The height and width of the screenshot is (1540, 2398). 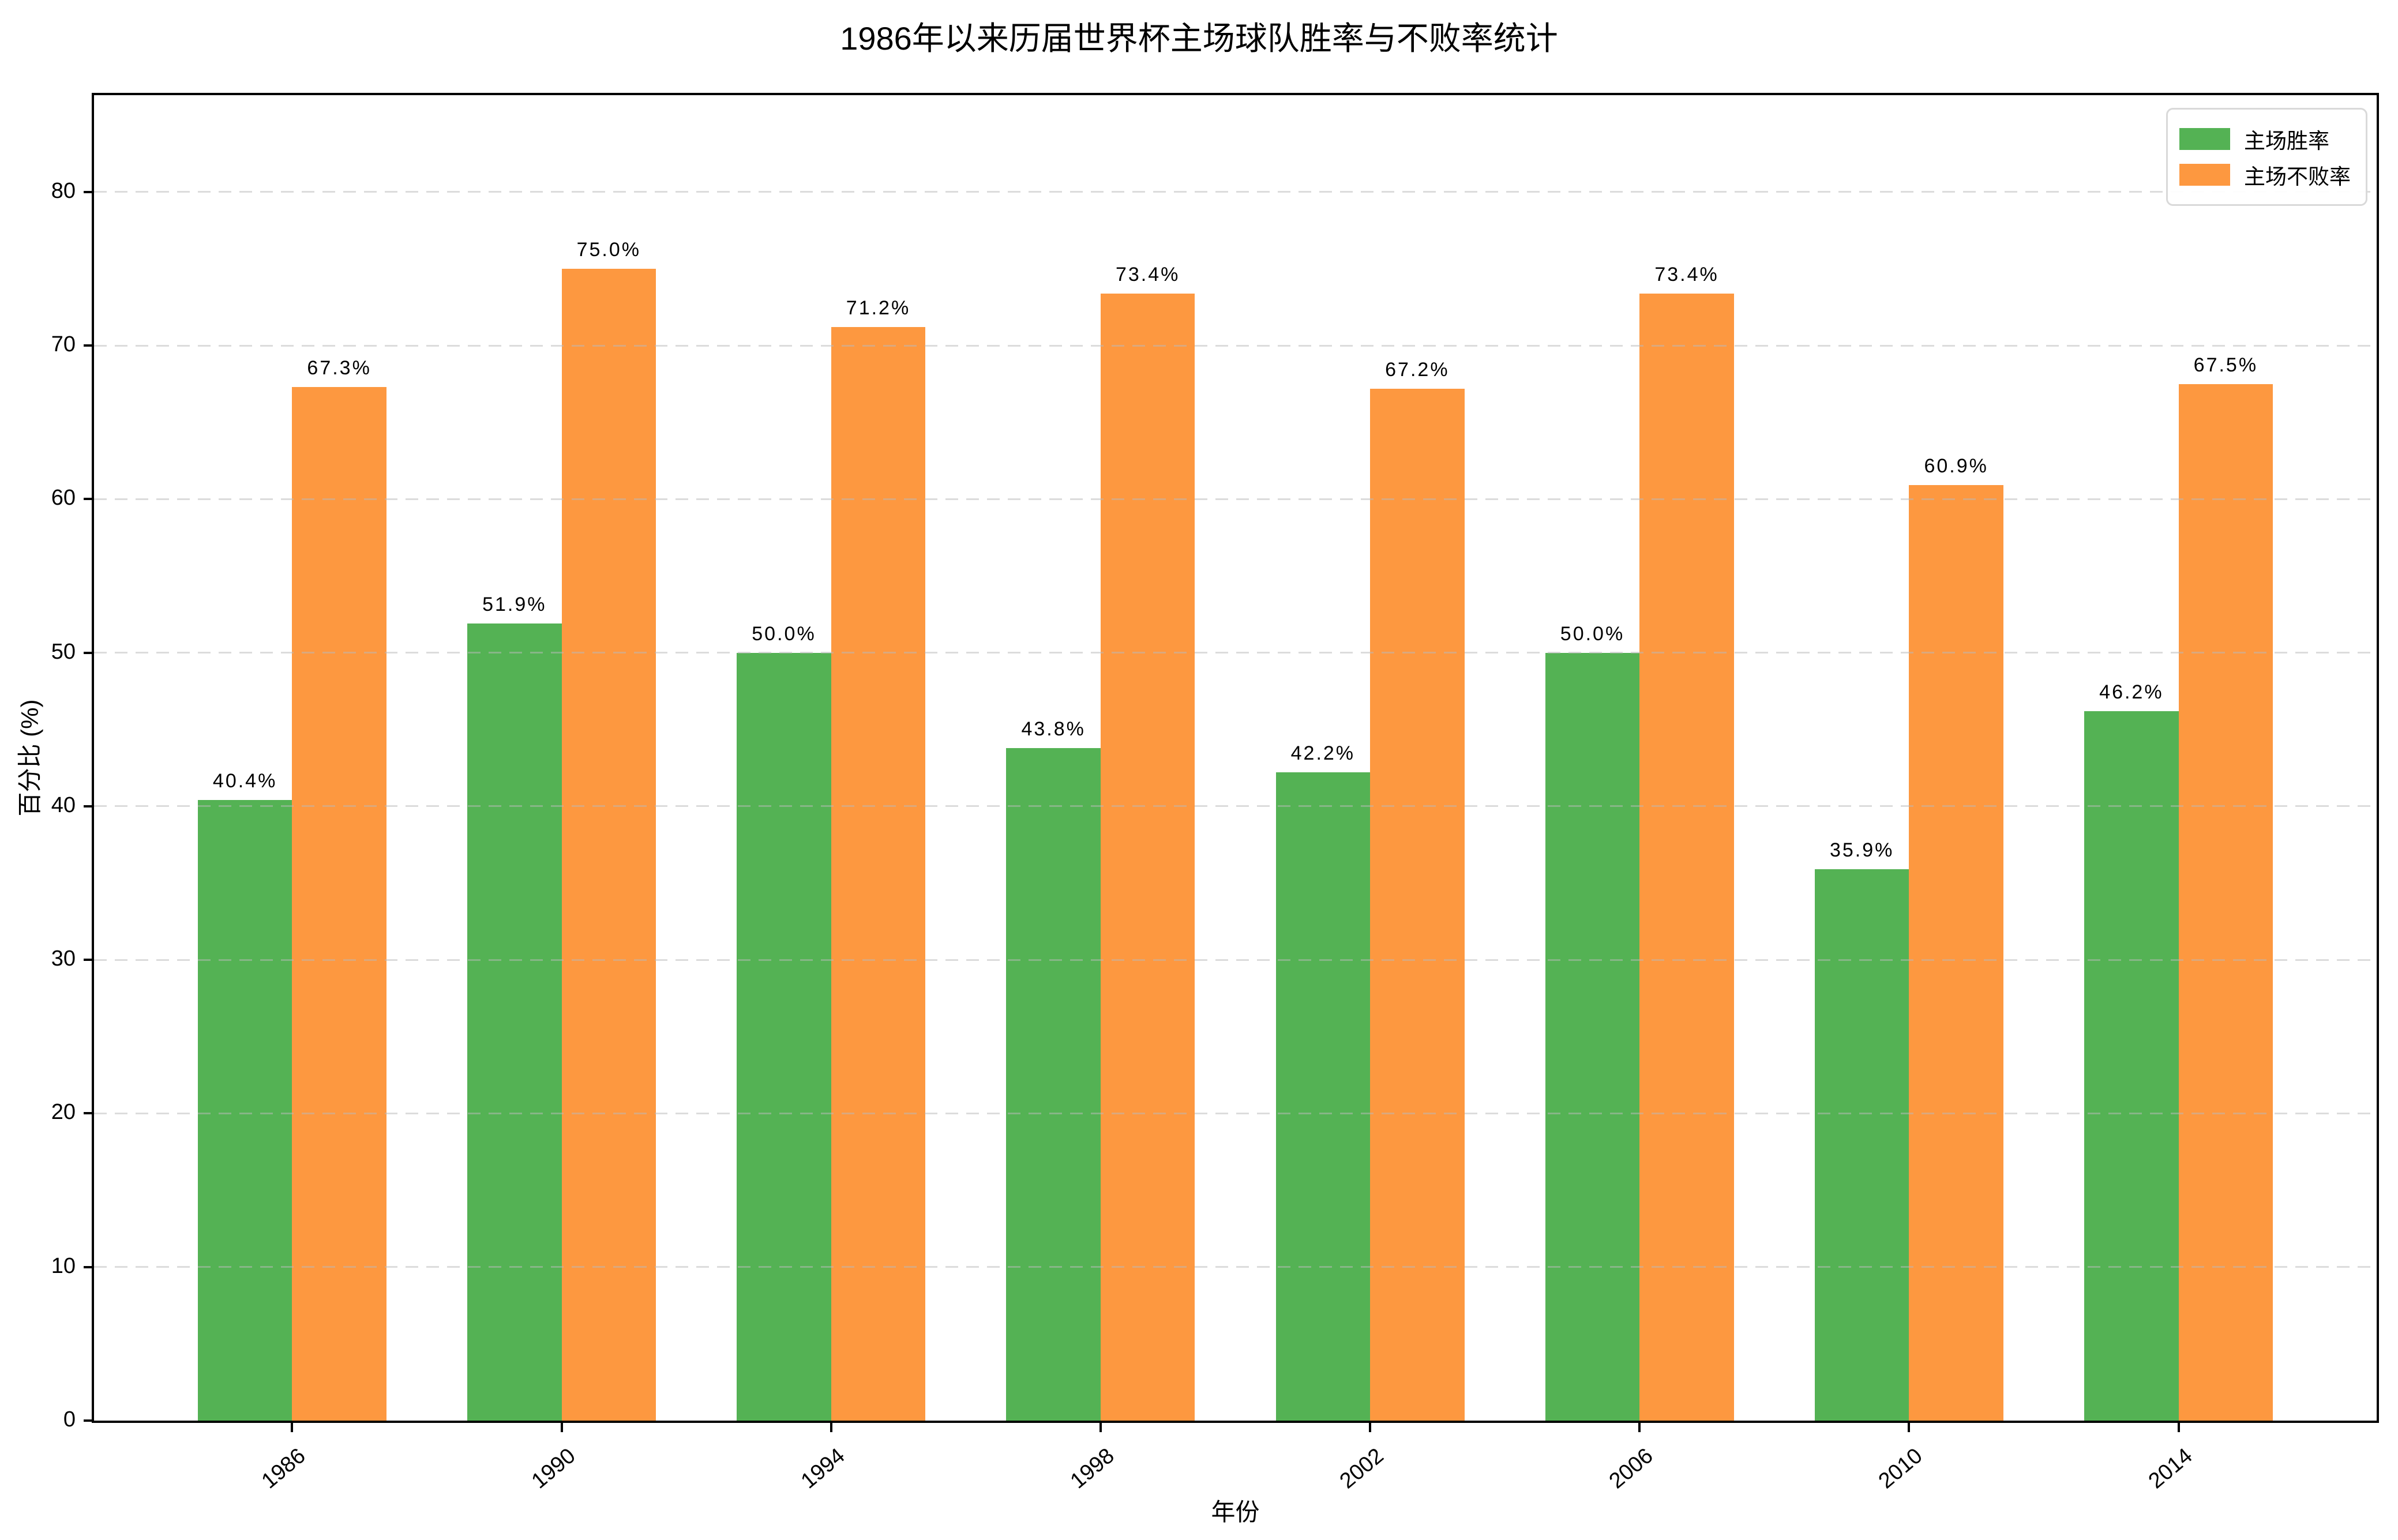 What do you see at coordinates (2205, 139) in the screenshot?
I see `legend-swatch-win-rate` at bounding box center [2205, 139].